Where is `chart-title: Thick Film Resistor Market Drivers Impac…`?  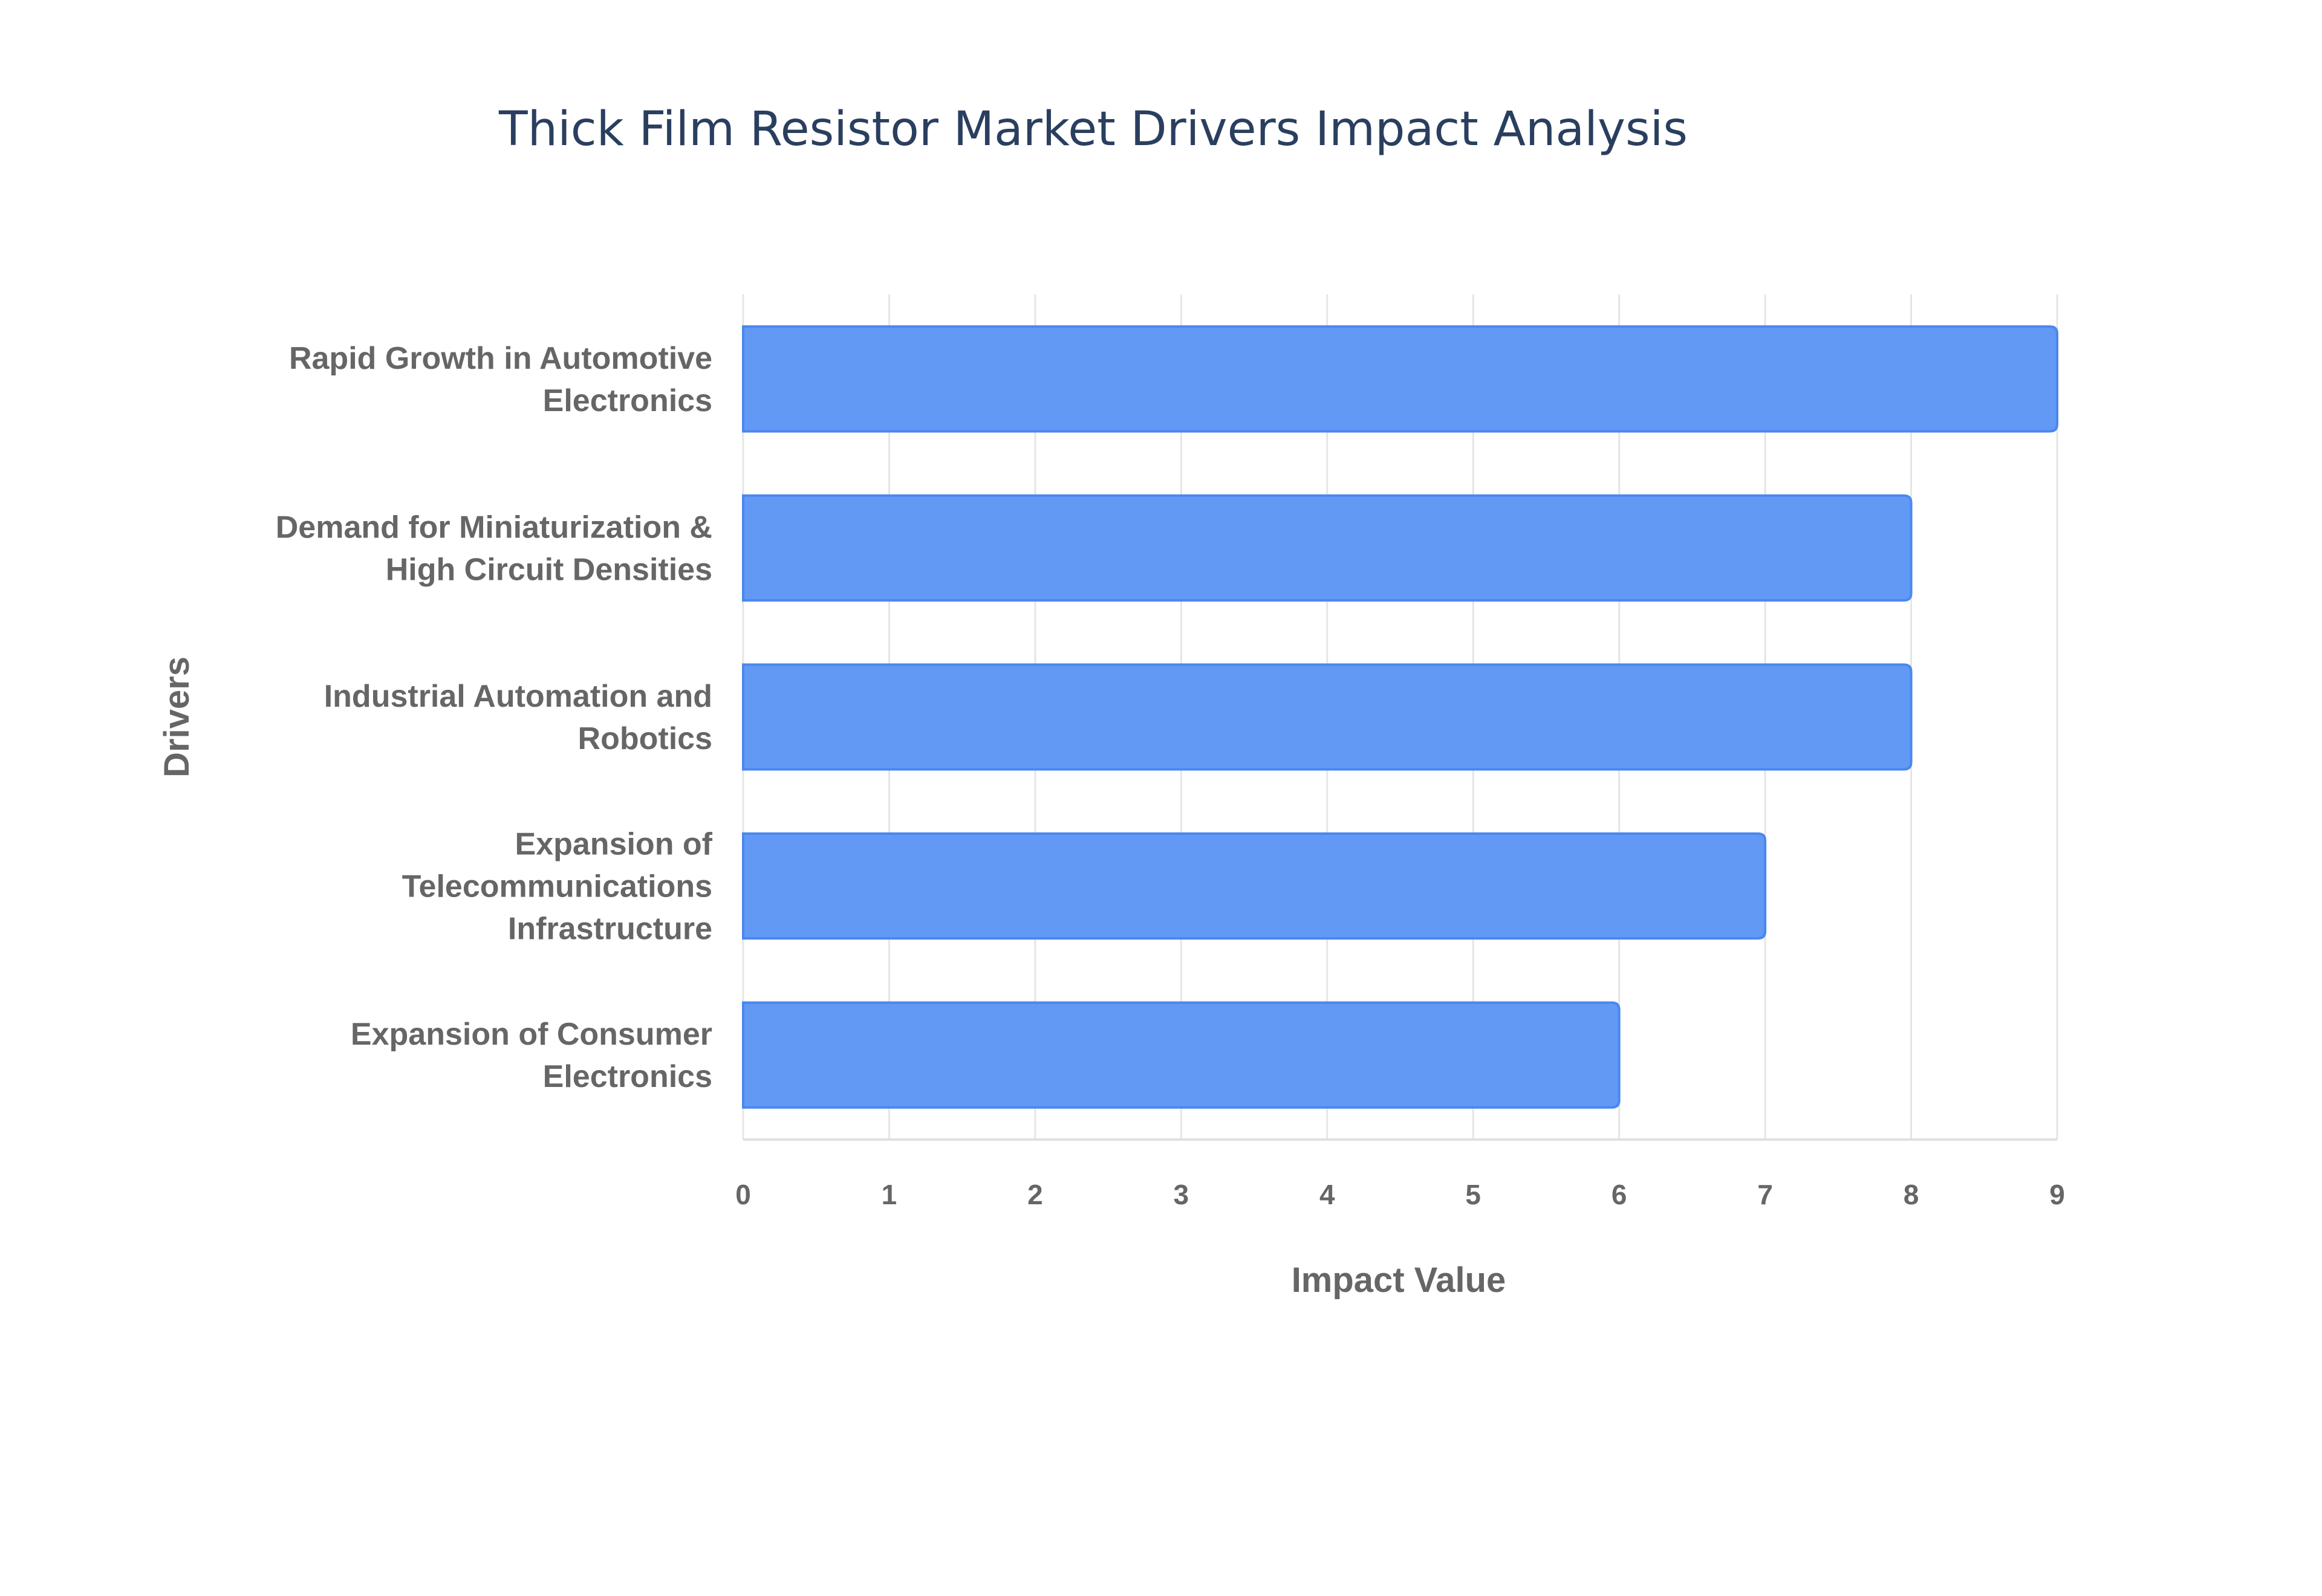
chart-title: Thick Film Resistor Market Drivers Impac… is located at coordinates (1093, 129).